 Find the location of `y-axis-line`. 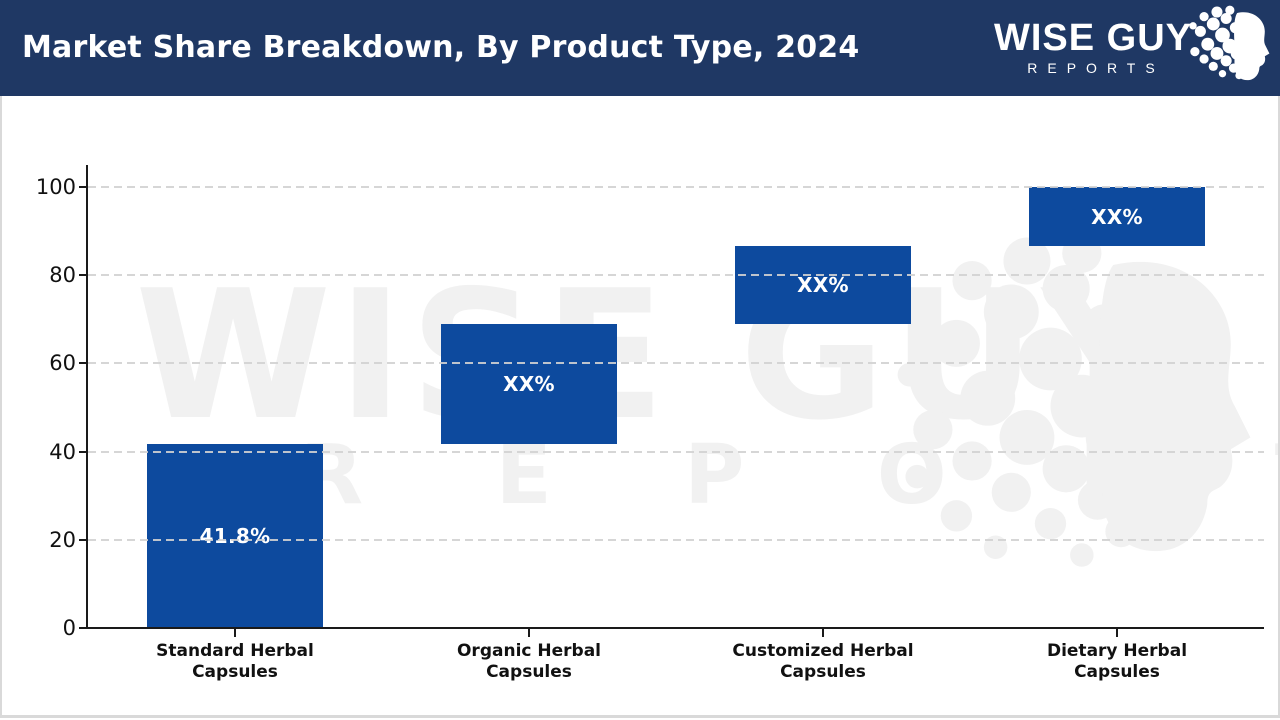

y-axis-line is located at coordinates (87, 397).